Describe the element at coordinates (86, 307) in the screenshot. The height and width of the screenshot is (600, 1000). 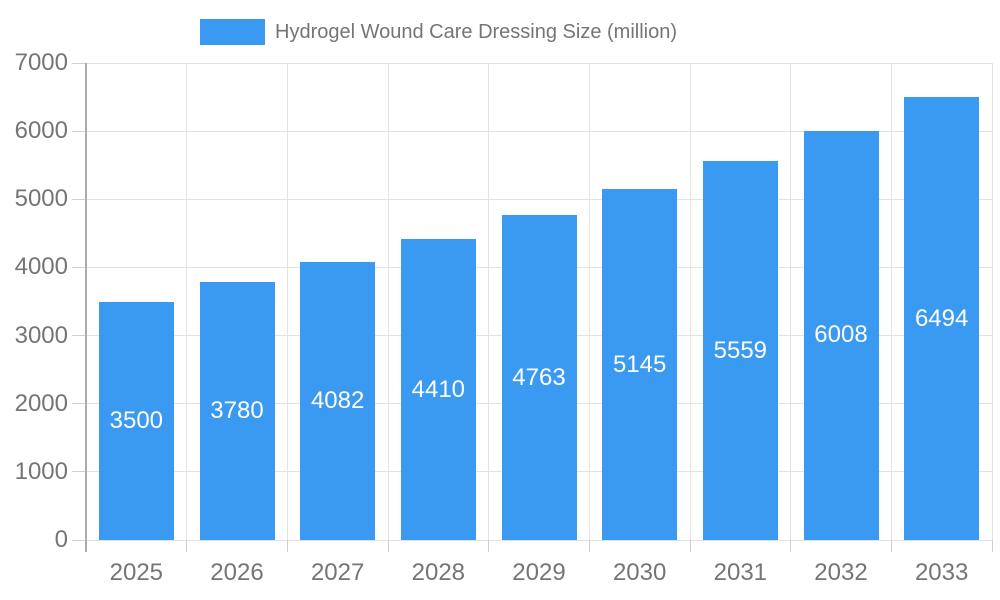
I see `y-axis-line` at that location.